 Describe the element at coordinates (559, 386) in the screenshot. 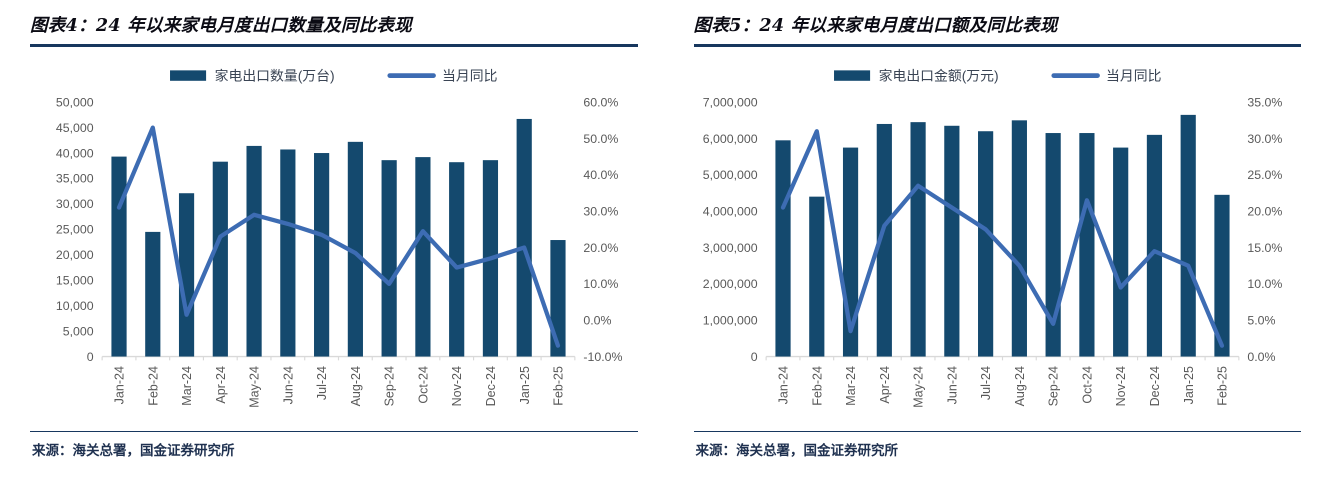

I see `x-axis-label: Feb-25` at that location.